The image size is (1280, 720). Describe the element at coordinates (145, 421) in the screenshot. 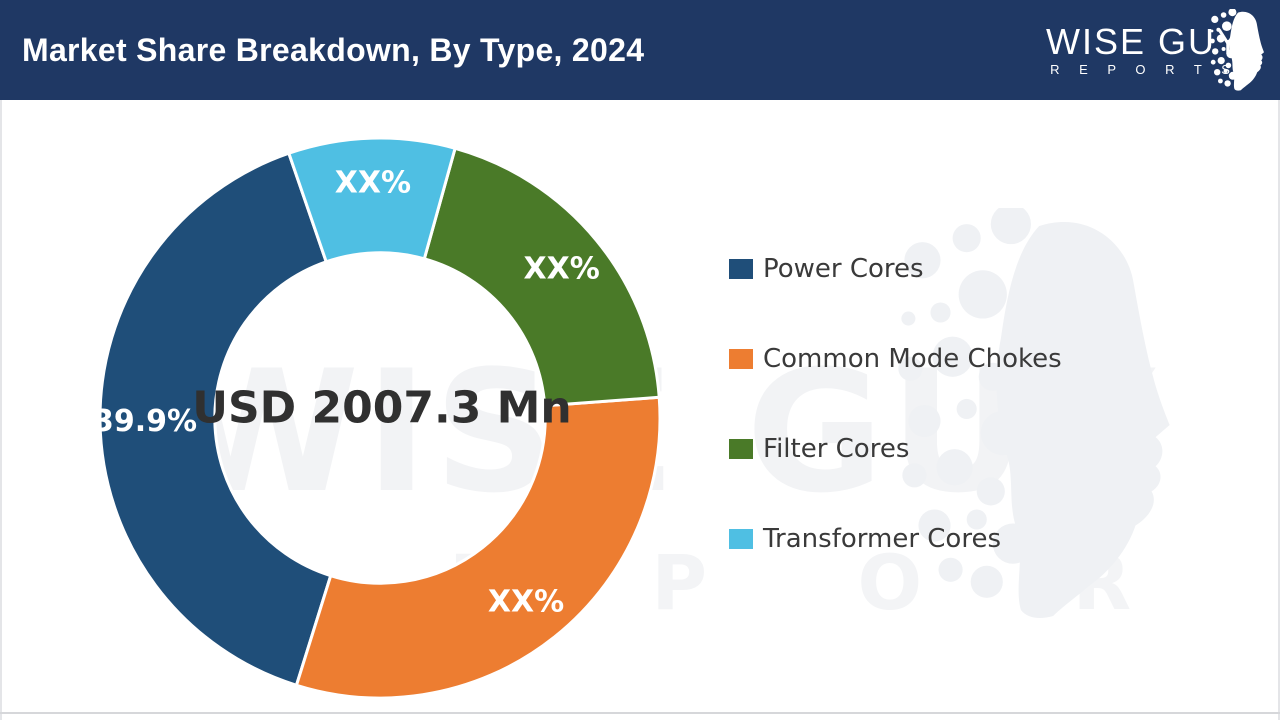

I see `segment-value-label: 39.9%` at that location.